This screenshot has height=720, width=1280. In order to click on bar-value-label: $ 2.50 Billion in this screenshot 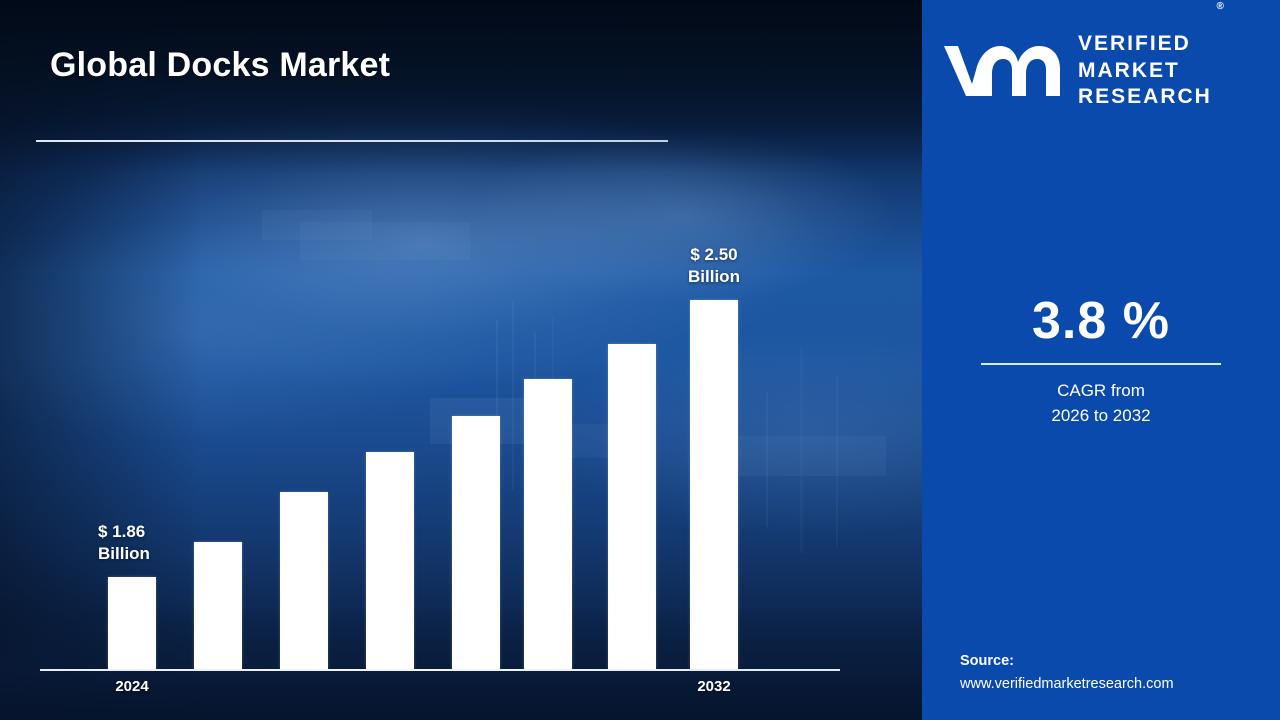, I will do `click(714, 265)`.